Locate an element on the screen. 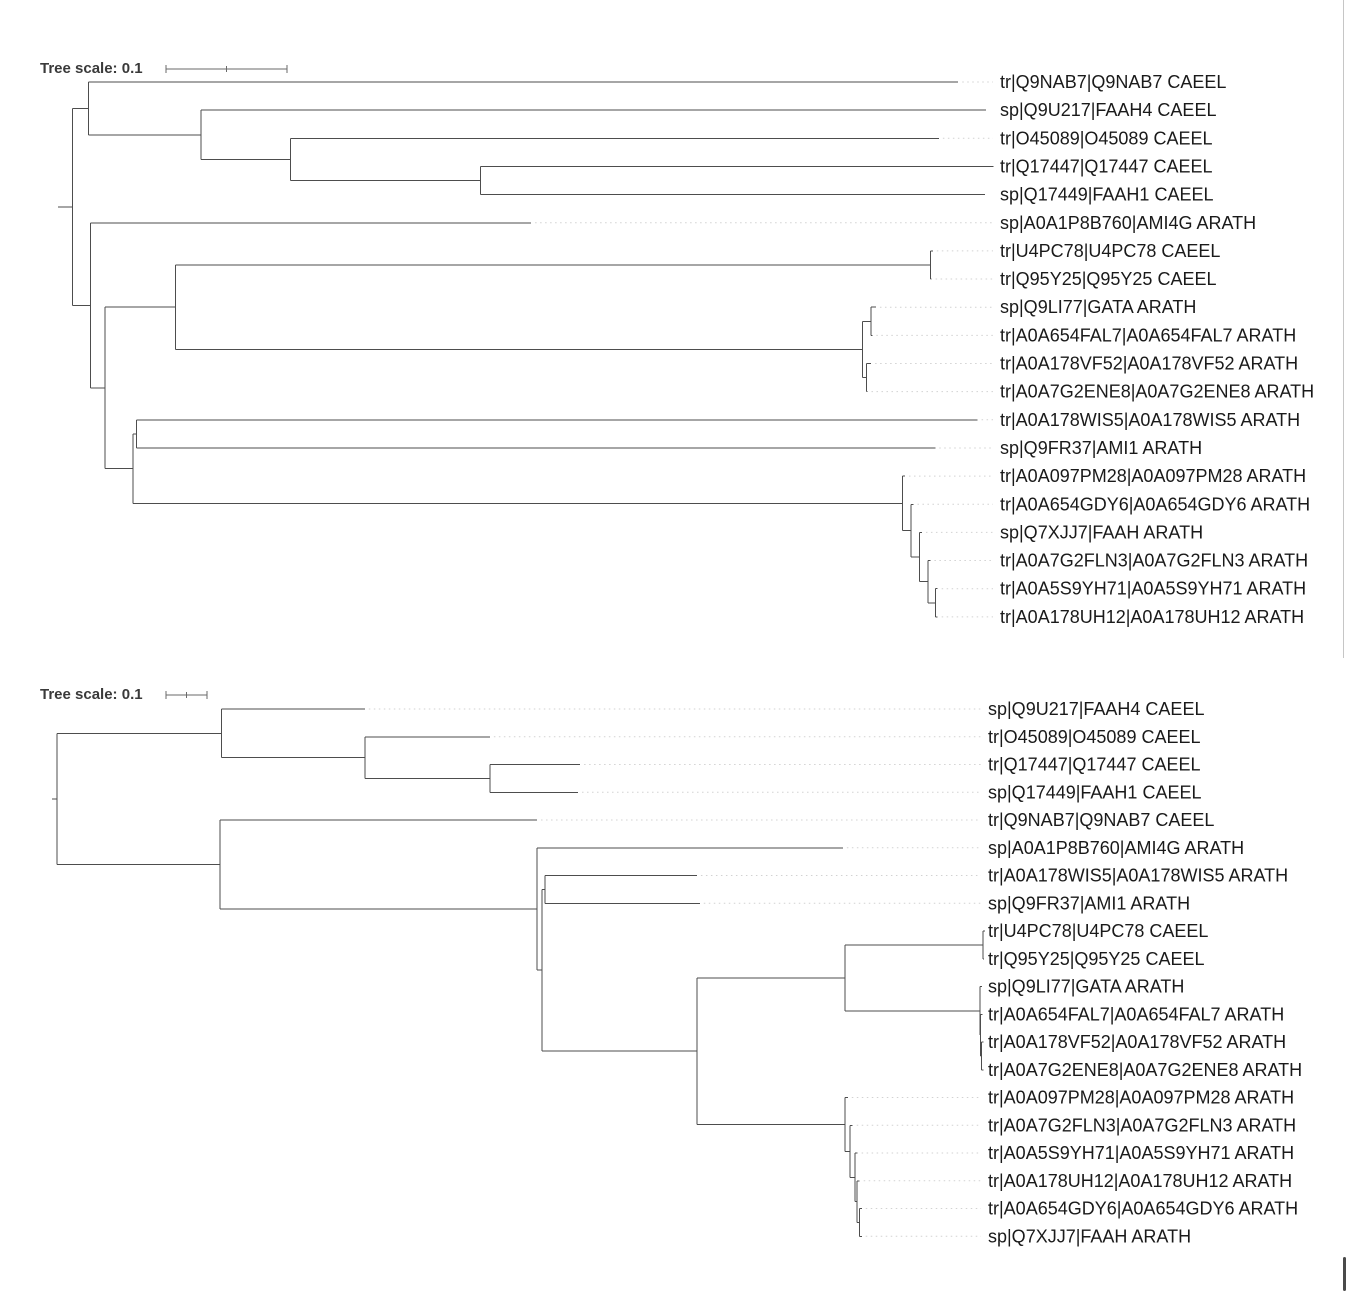 The width and height of the screenshot is (1357, 1291). tree-scale-label-top: Tree scale: 0.1 is located at coordinates (91, 68).